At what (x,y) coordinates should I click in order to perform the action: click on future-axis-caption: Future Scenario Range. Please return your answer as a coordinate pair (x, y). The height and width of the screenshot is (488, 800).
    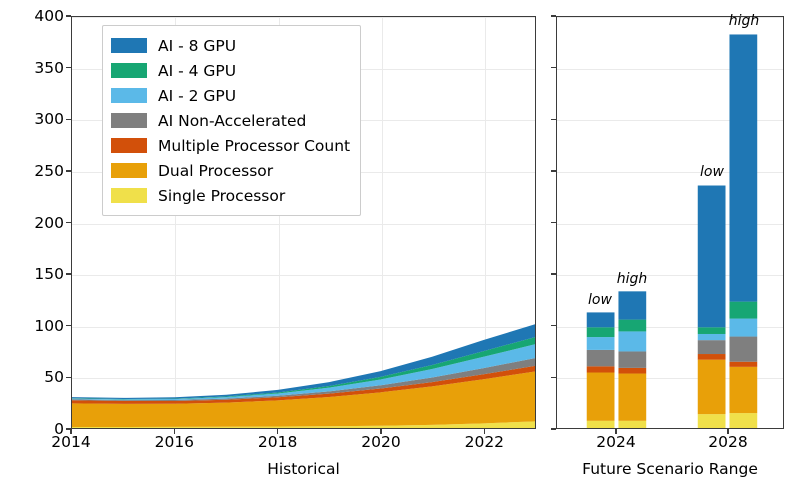
    Looking at the image, I should click on (670, 469).